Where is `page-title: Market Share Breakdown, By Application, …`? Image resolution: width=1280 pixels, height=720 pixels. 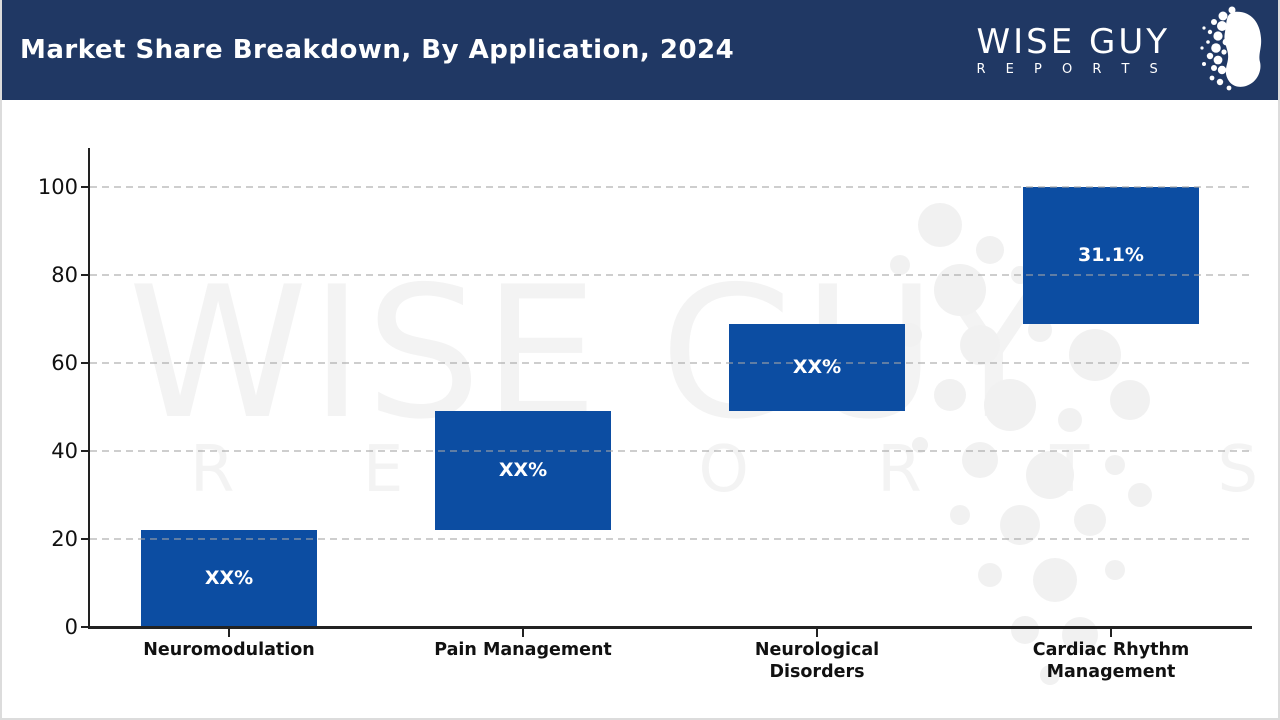
page-title: Market Share Breakdown, By Application, … is located at coordinates (377, 50).